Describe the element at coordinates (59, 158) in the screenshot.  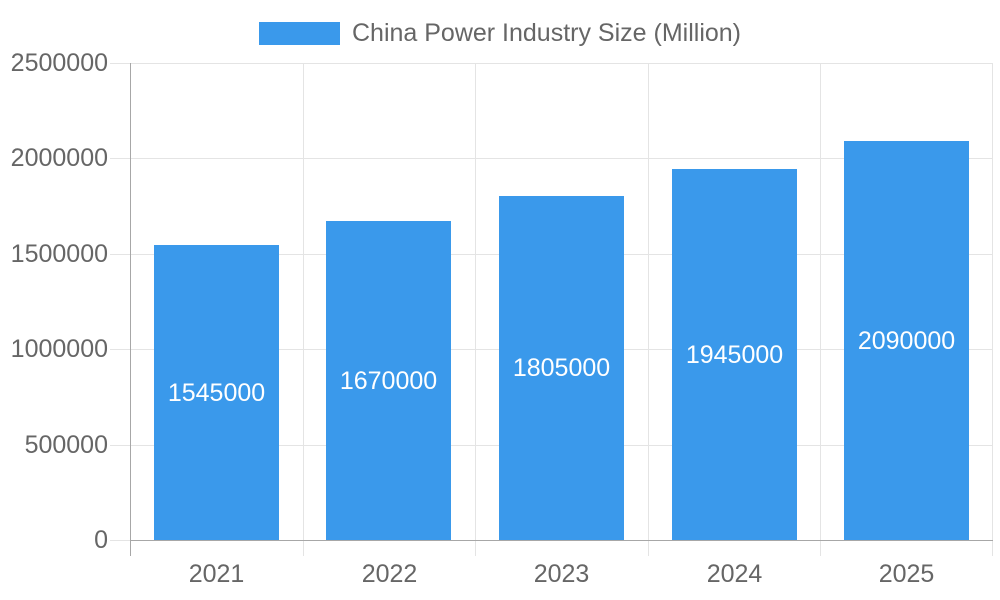
I see `y-tick-label: 2000000` at that location.